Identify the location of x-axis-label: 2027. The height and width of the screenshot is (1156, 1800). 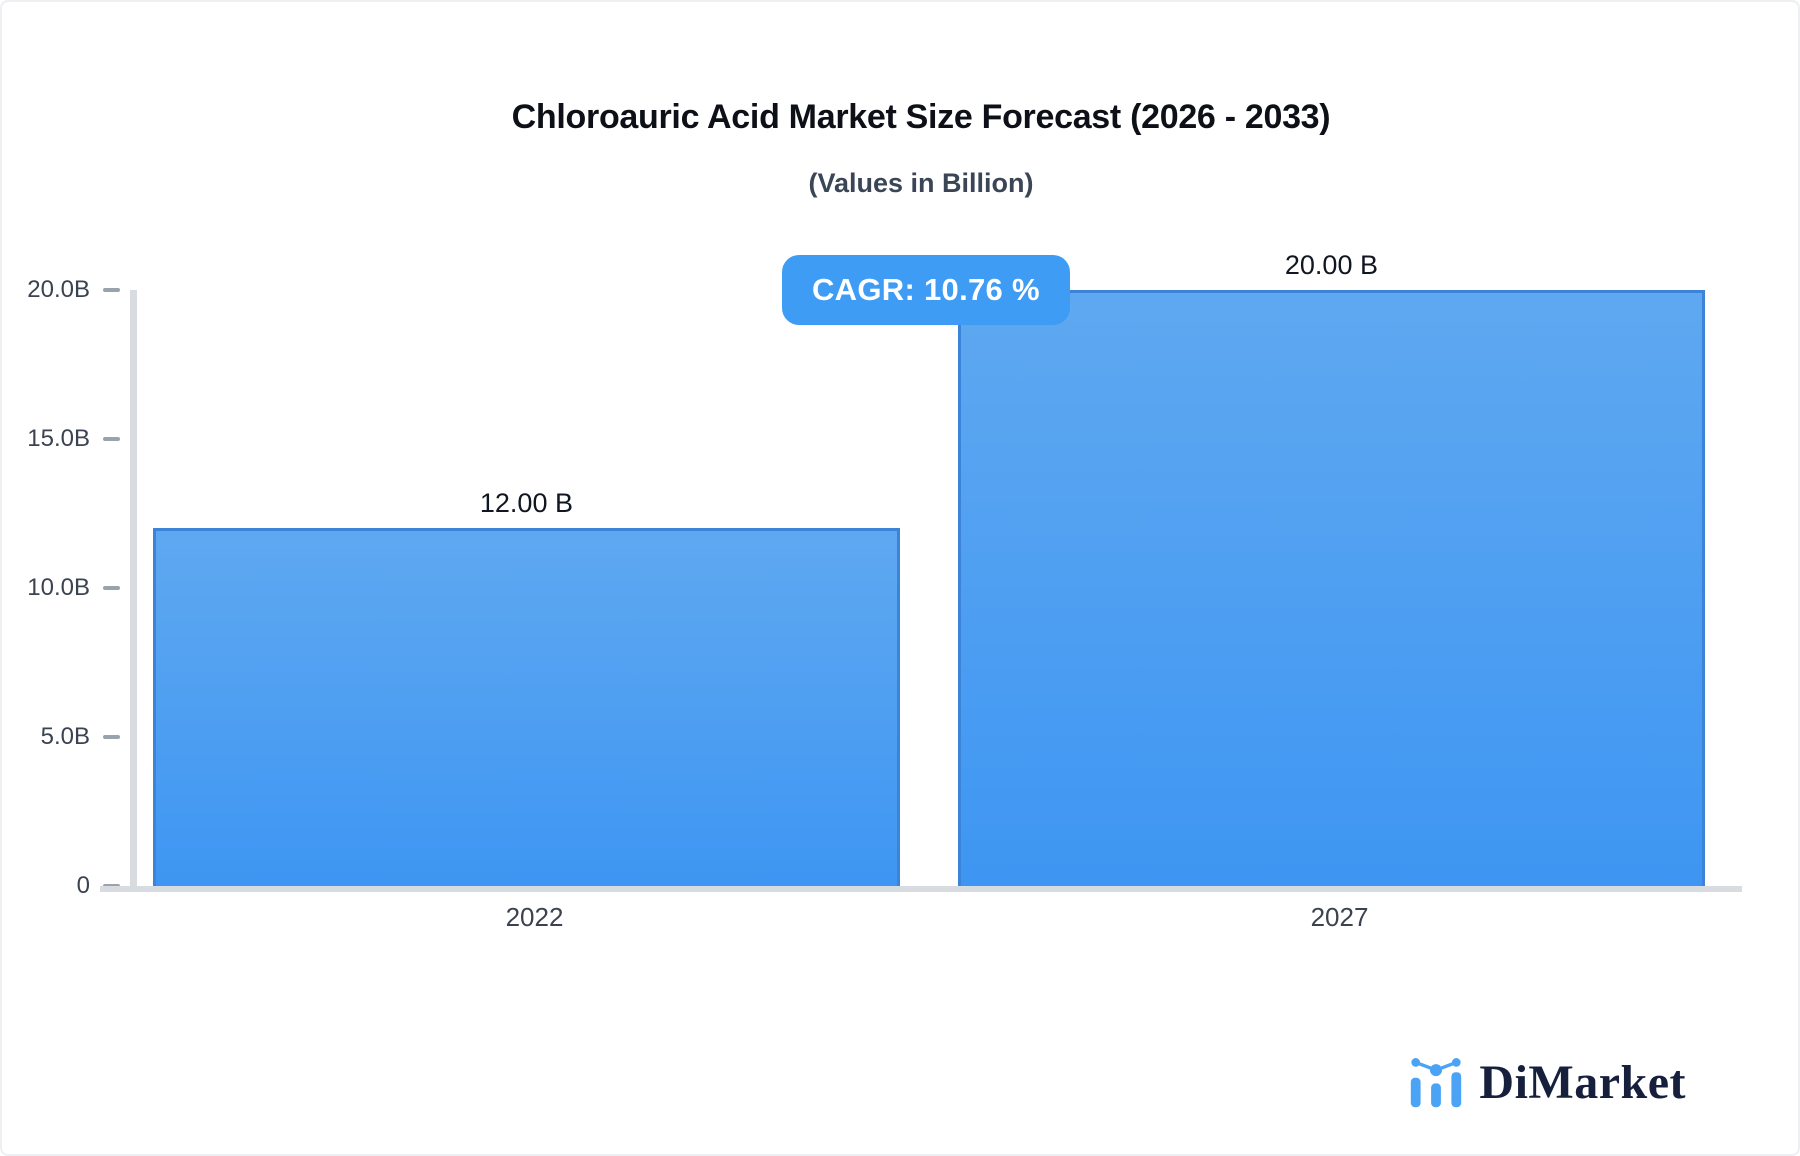
(1339, 917).